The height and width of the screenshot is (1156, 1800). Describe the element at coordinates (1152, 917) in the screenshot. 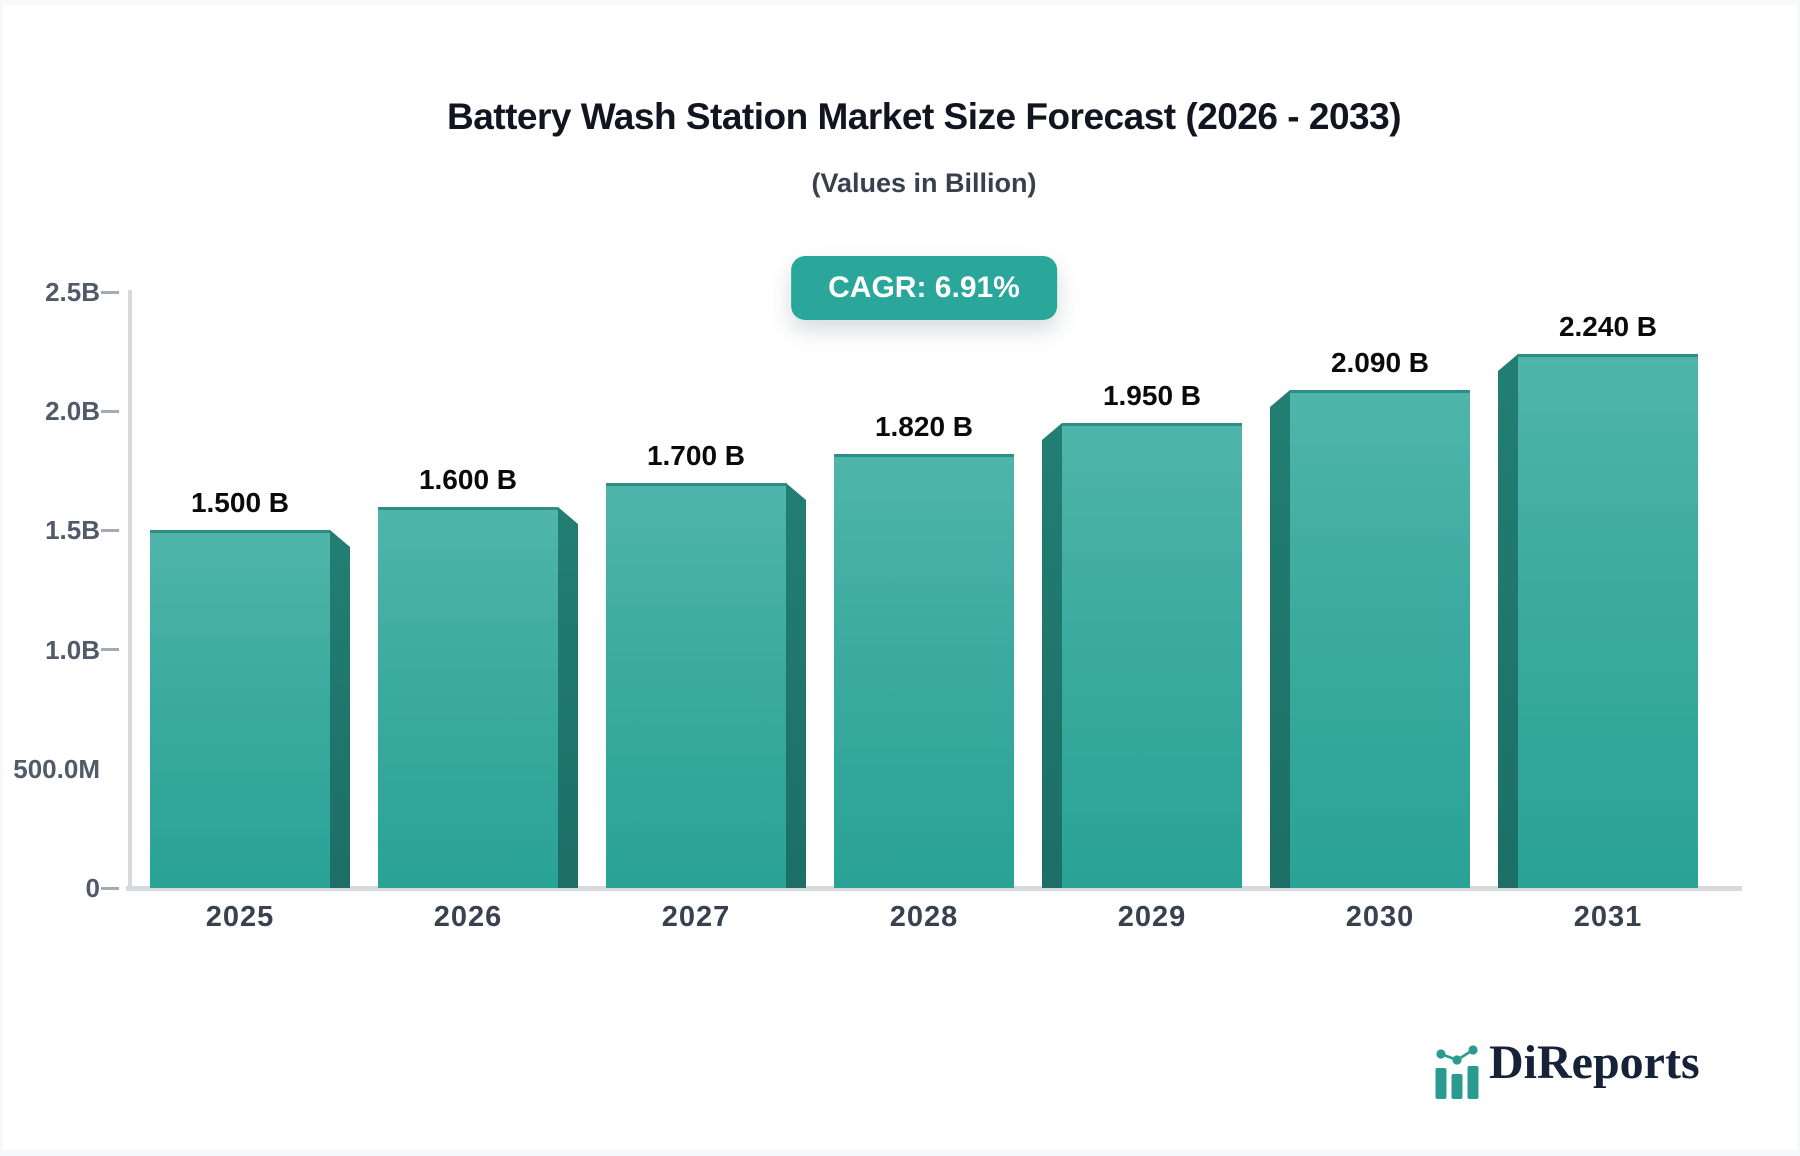

I see `x-axis-label: 2029` at that location.